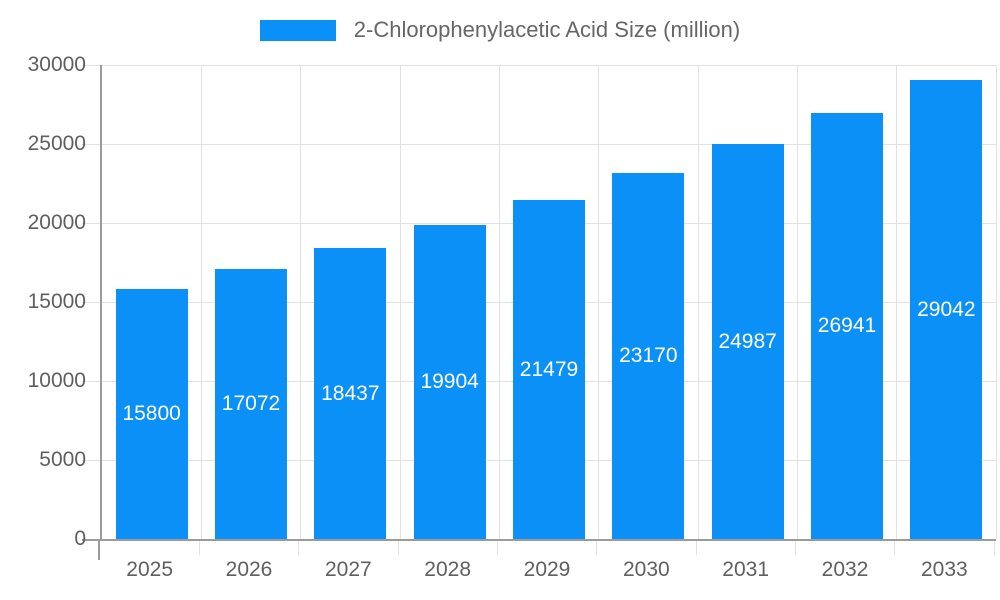 This screenshot has height=600, width=1000. I want to click on bar-value-label: 24987, so click(747, 341).